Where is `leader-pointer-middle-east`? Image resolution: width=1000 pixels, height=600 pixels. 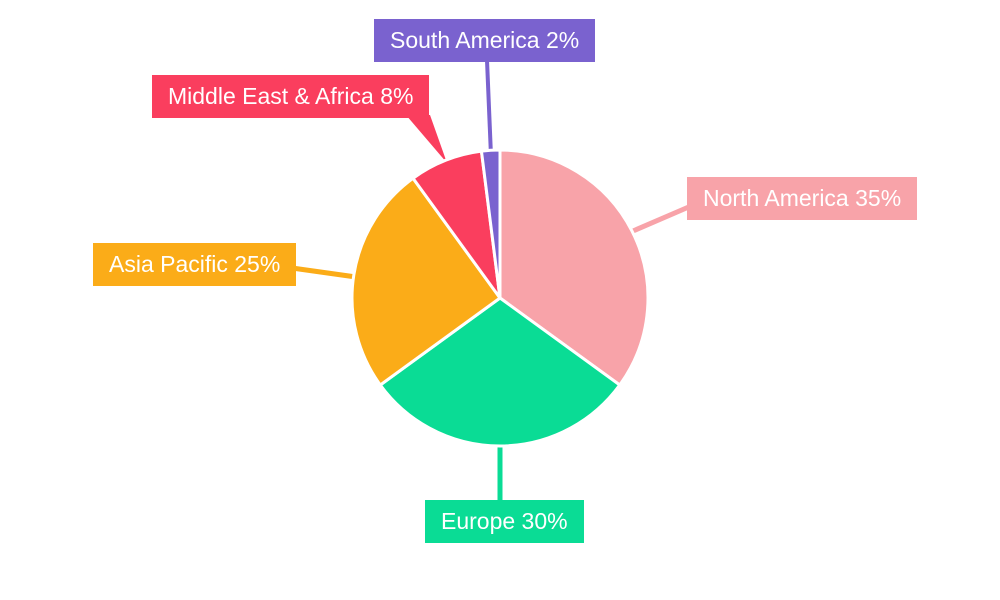 leader-pointer-middle-east is located at coordinates (426, 139).